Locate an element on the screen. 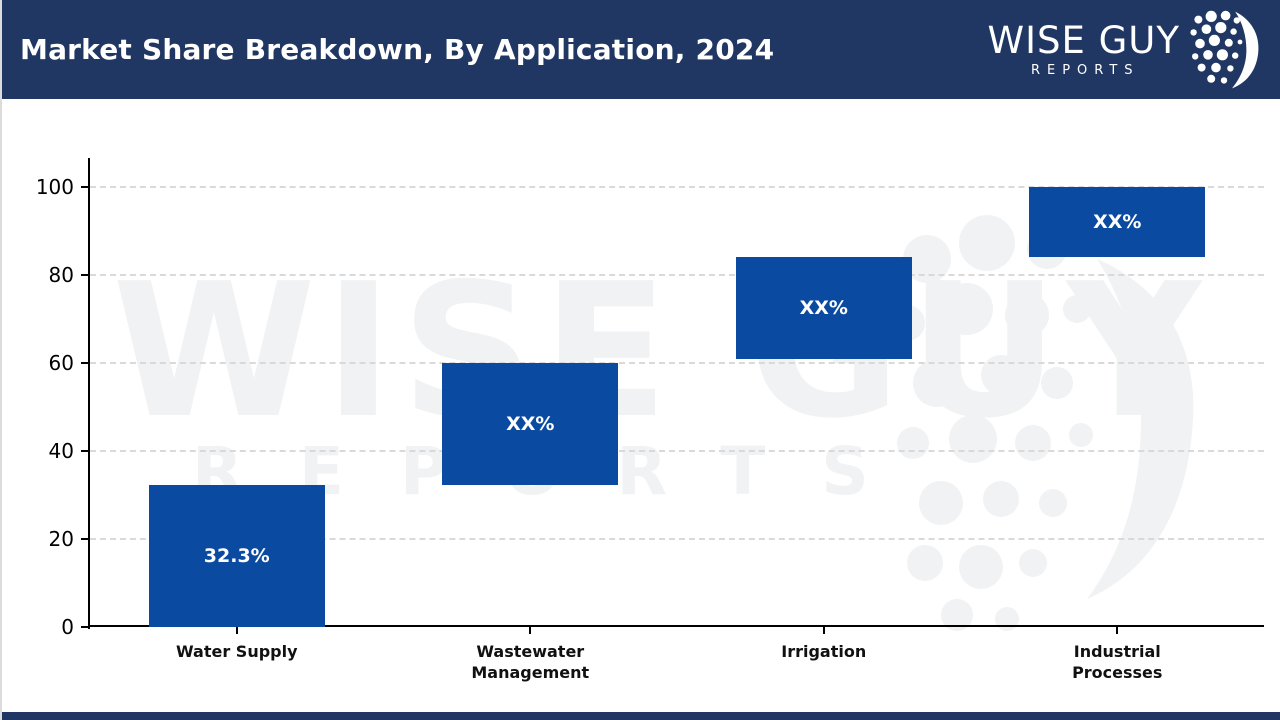 The image size is (1280, 720). y-tick-label: 60 is located at coordinates (61, 363).